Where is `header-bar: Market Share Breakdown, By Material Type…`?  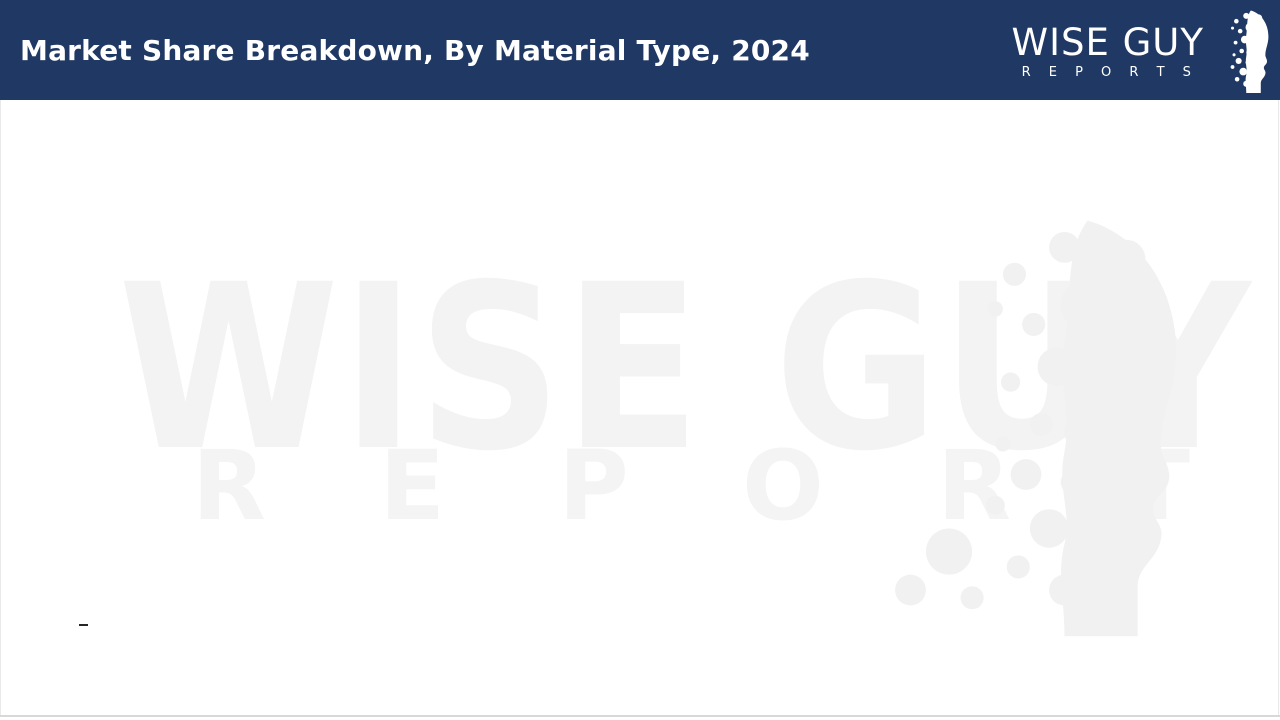 header-bar: Market Share Breakdown, By Material Type… is located at coordinates (640, 50).